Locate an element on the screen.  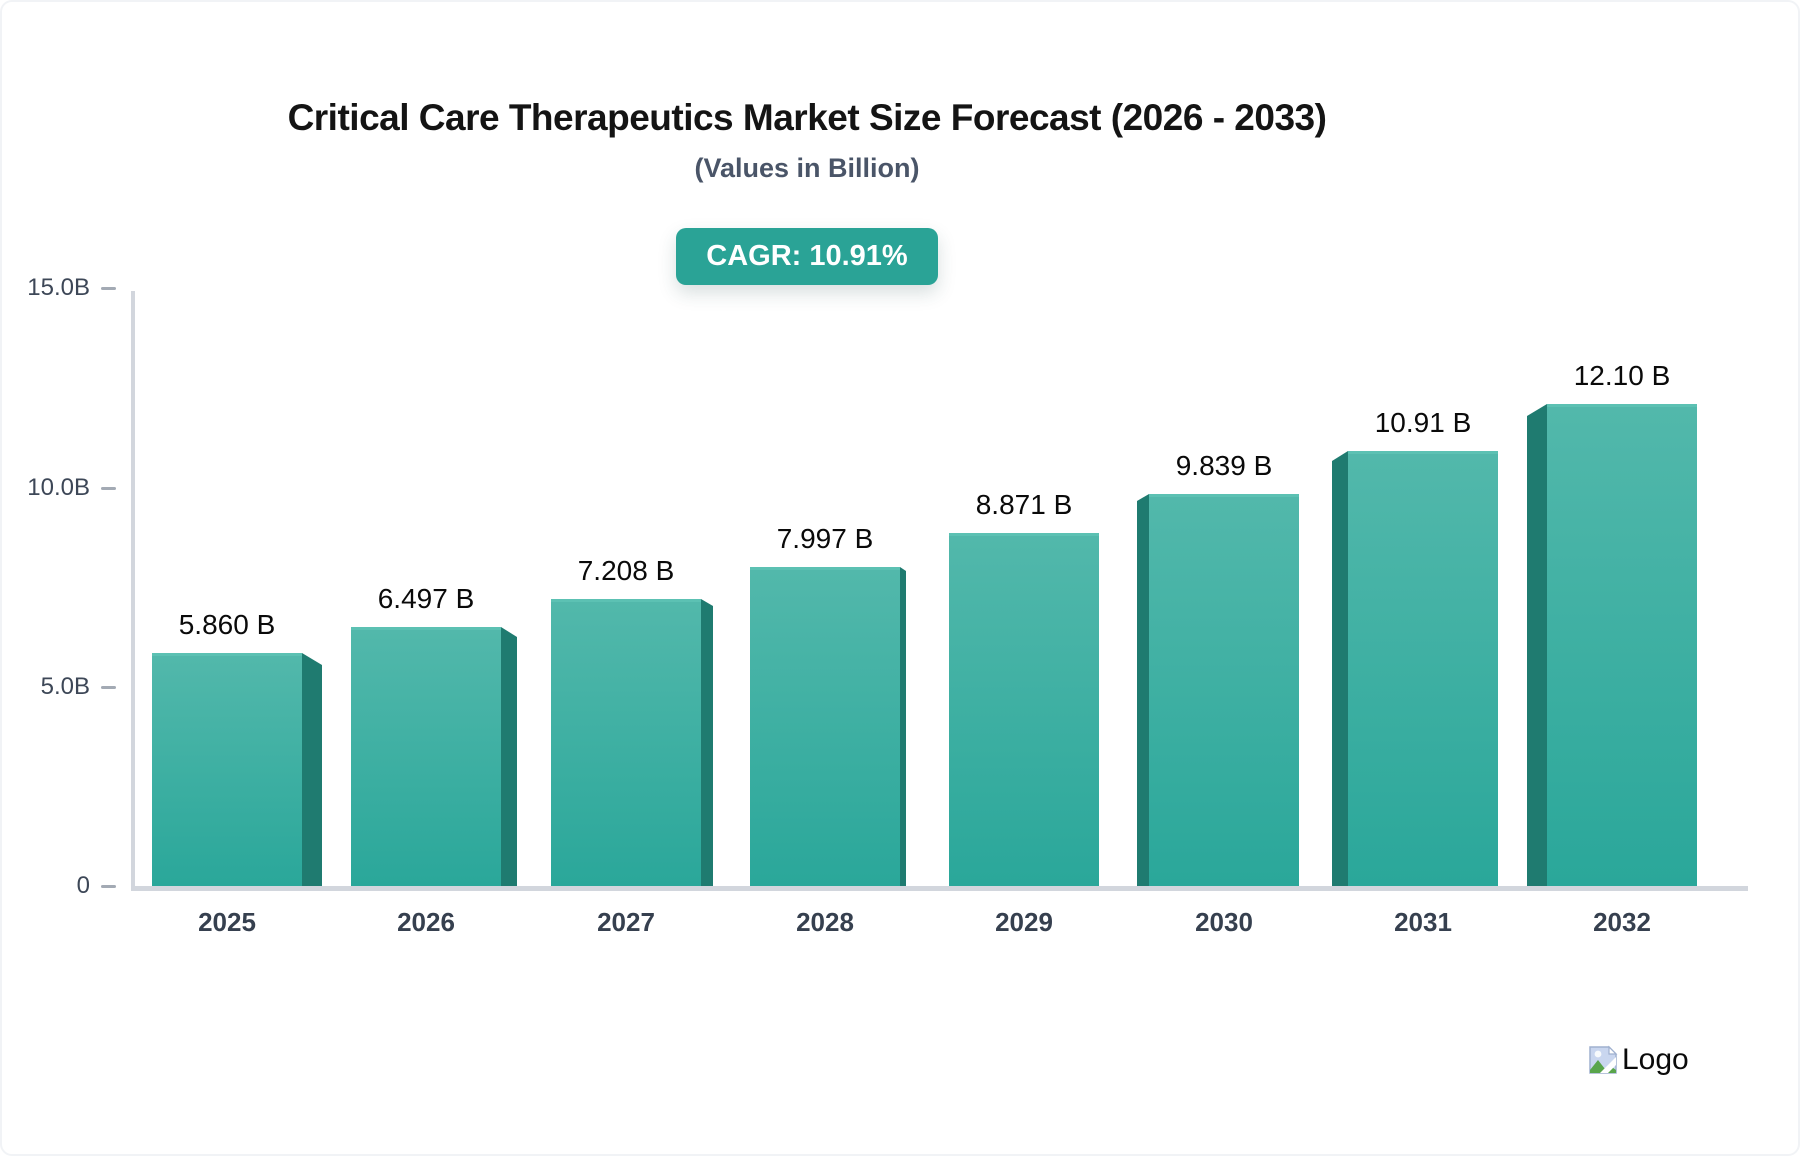
x-tick-label: 2025 is located at coordinates (227, 922).